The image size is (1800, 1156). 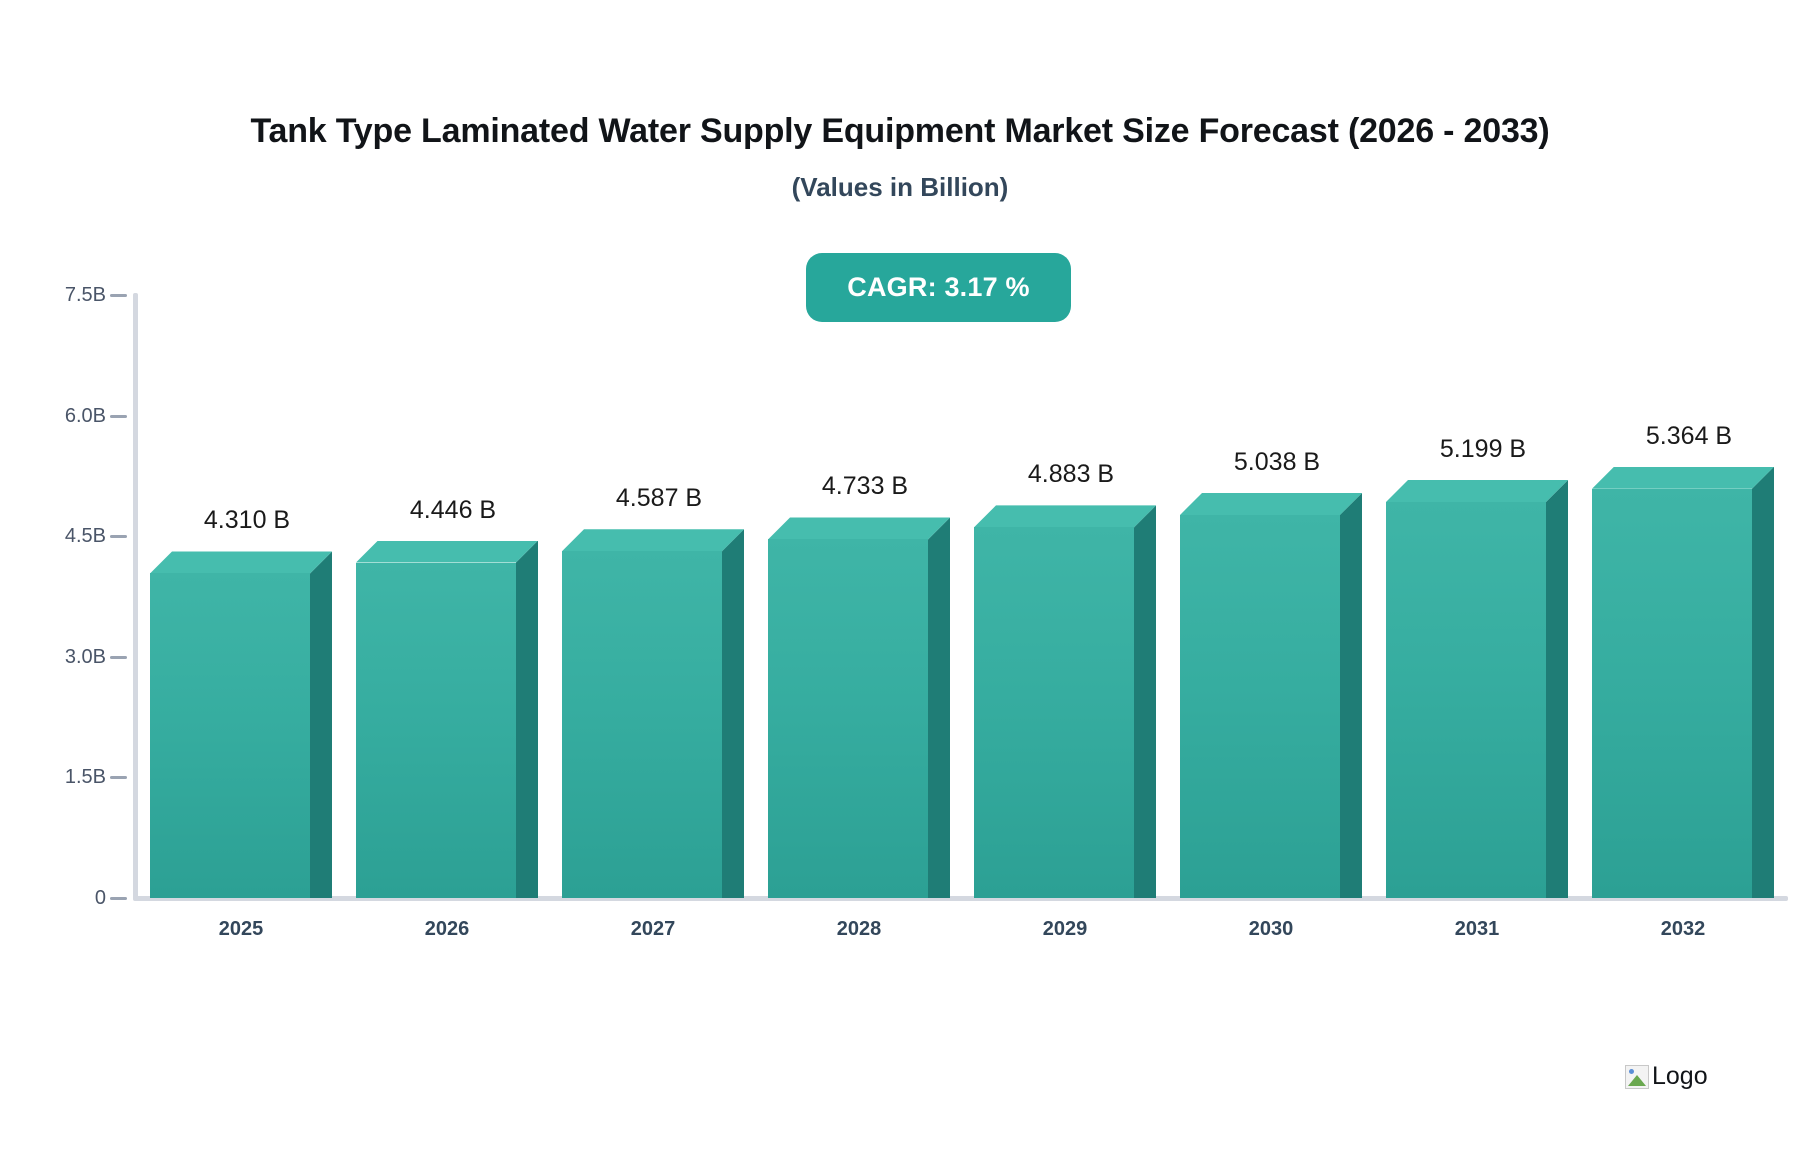 I want to click on x-axis-label-2032: 2032, so click(x=1683, y=929).